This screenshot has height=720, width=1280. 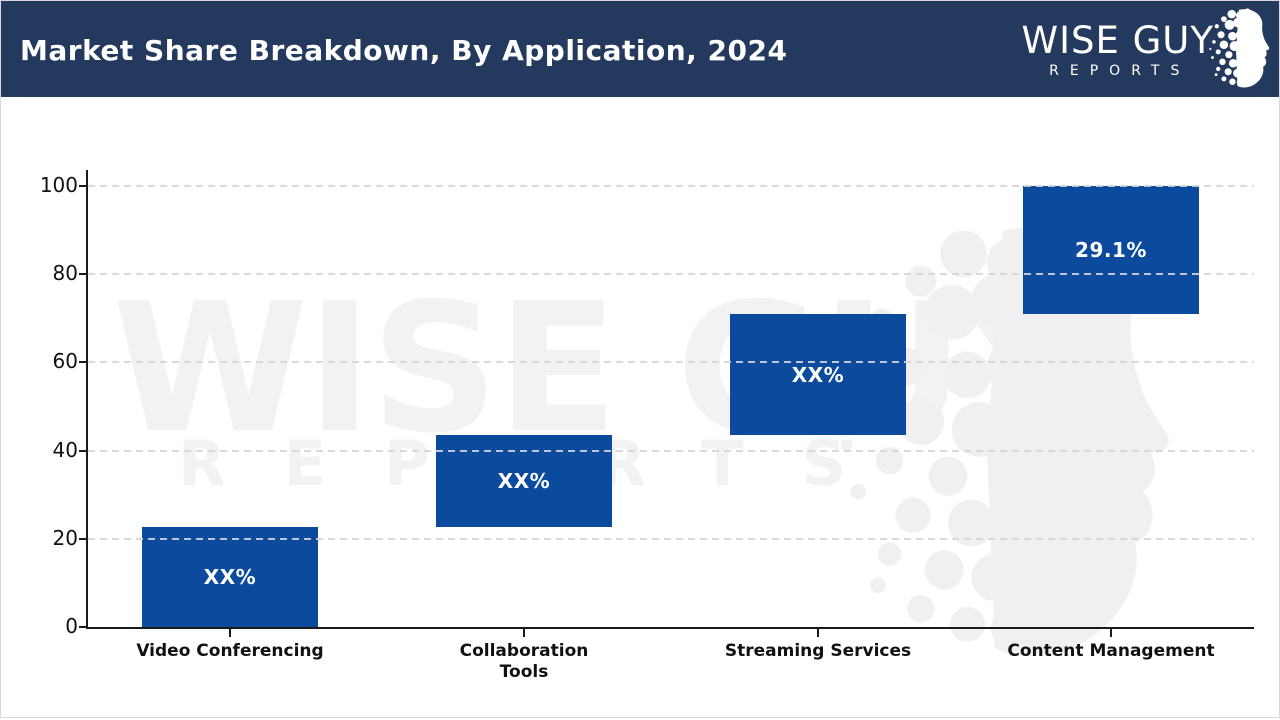 I want to click on y-tick-label: 0, so click(x=71, y=626).